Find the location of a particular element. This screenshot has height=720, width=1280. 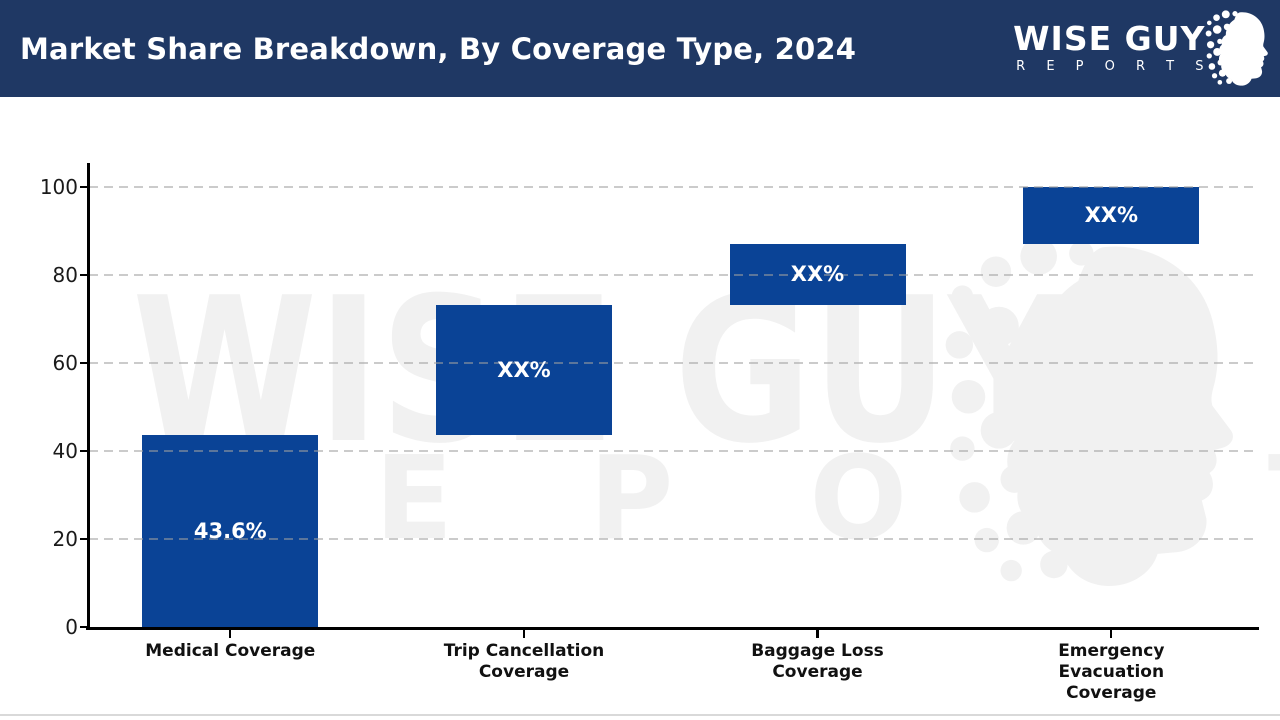

bar-value-label: 43.6% is located at coordinates (230, 531).